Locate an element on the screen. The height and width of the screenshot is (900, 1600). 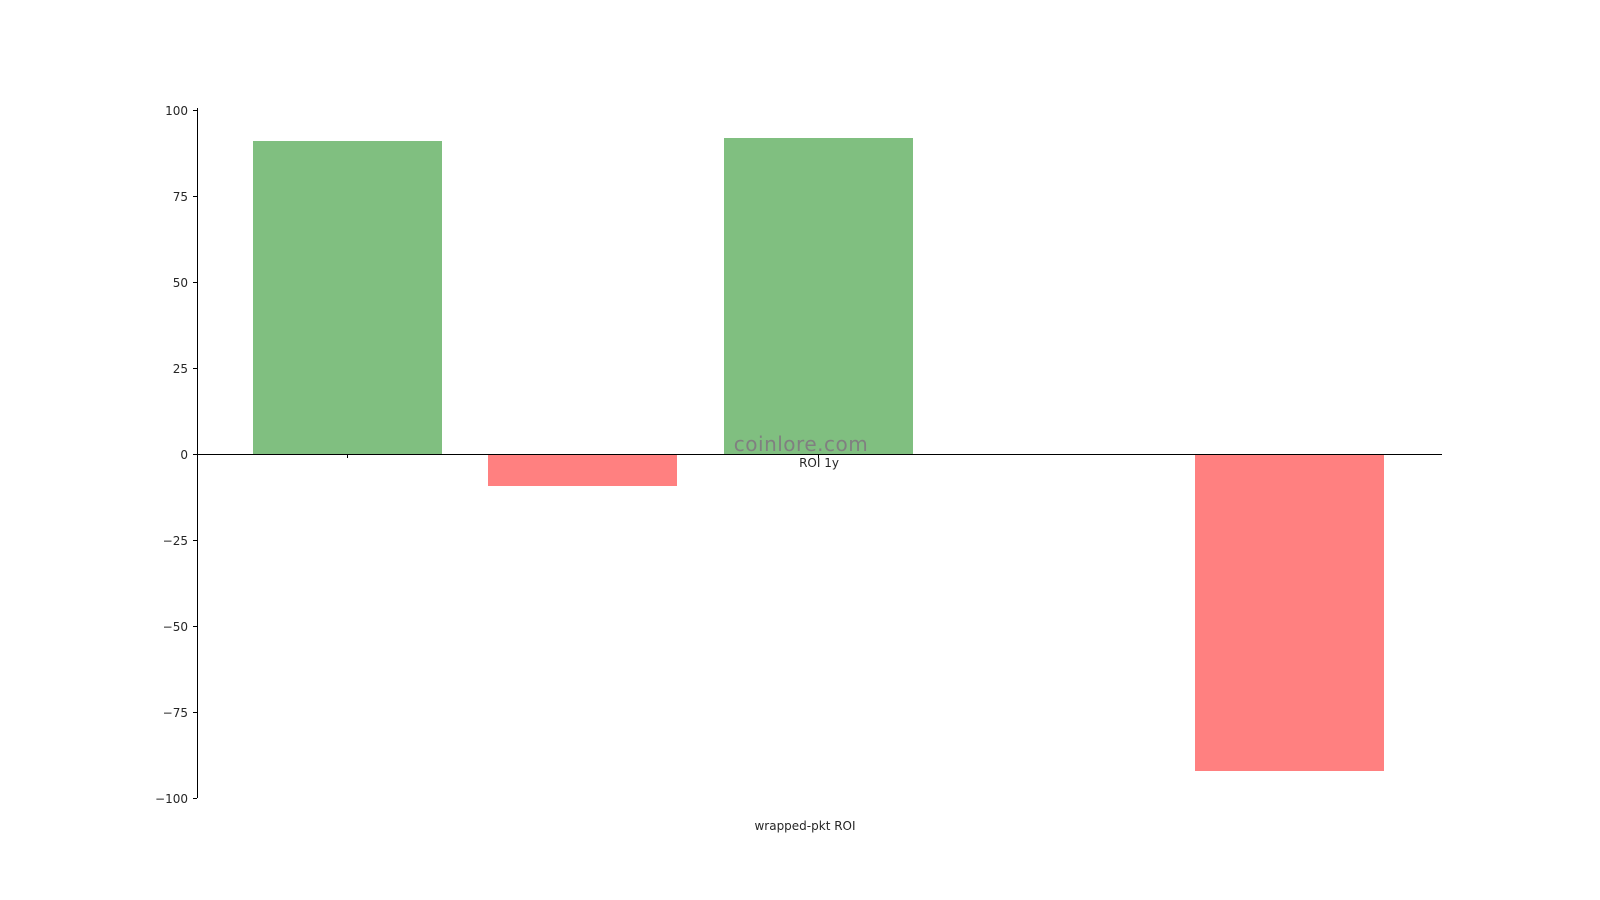
y-tick-label: −50 is located at coordinates (175, 626).